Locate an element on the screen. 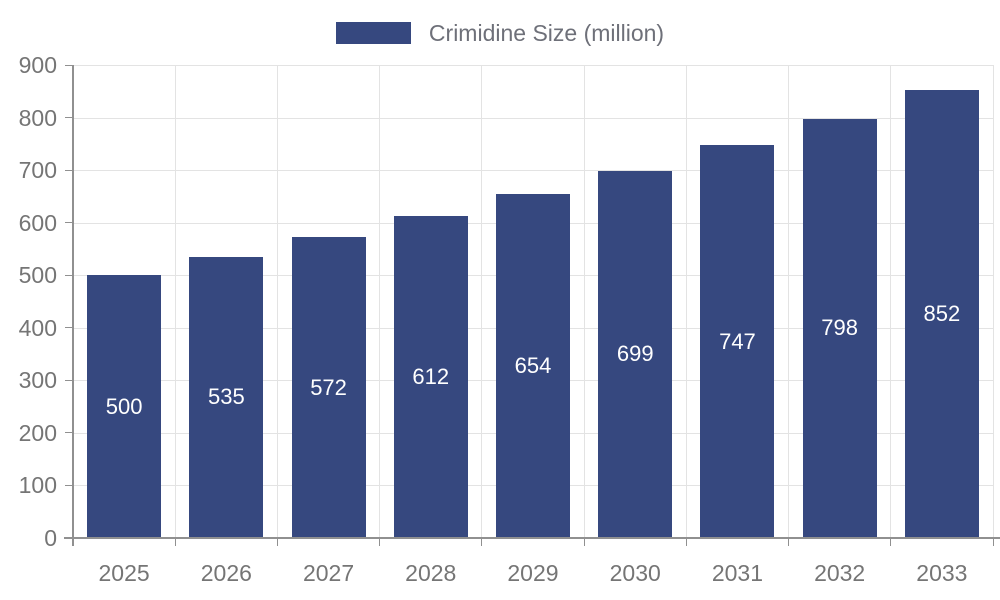  y-axis-tick-label: 500 is located at coordinates (37, 275).